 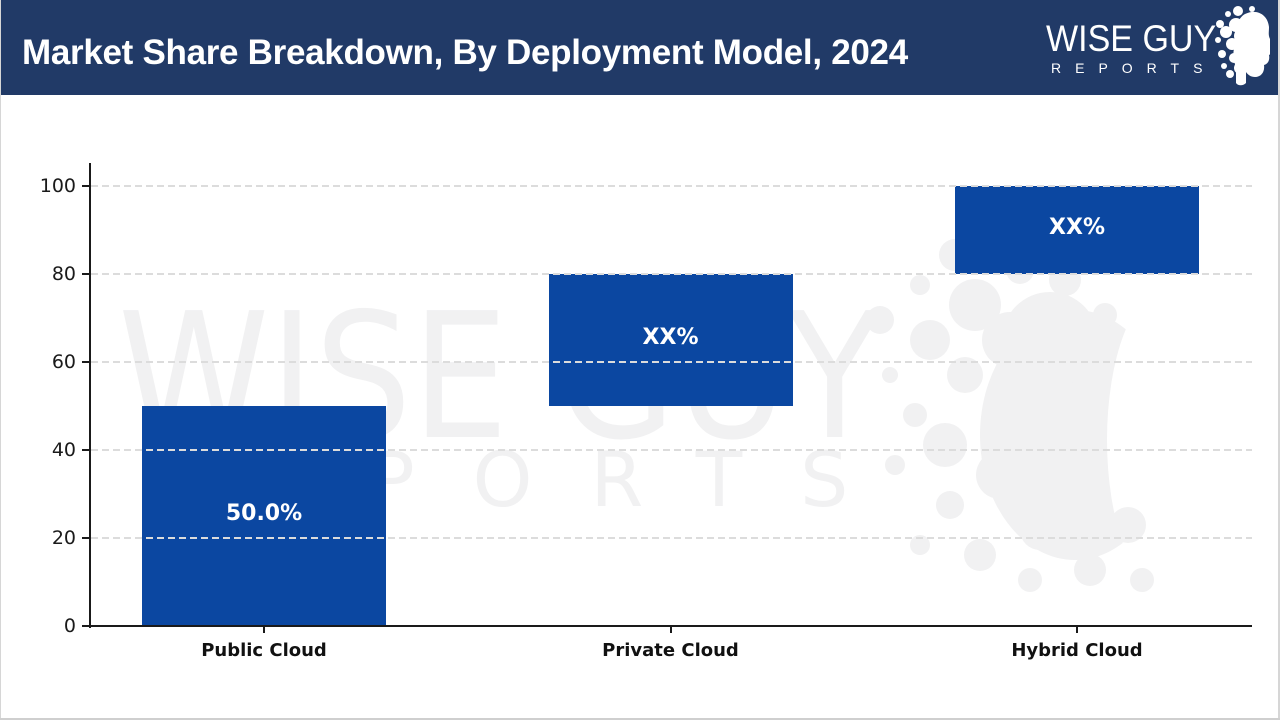 I want to click on bar-public-cloud, so click(x=264, y=516).